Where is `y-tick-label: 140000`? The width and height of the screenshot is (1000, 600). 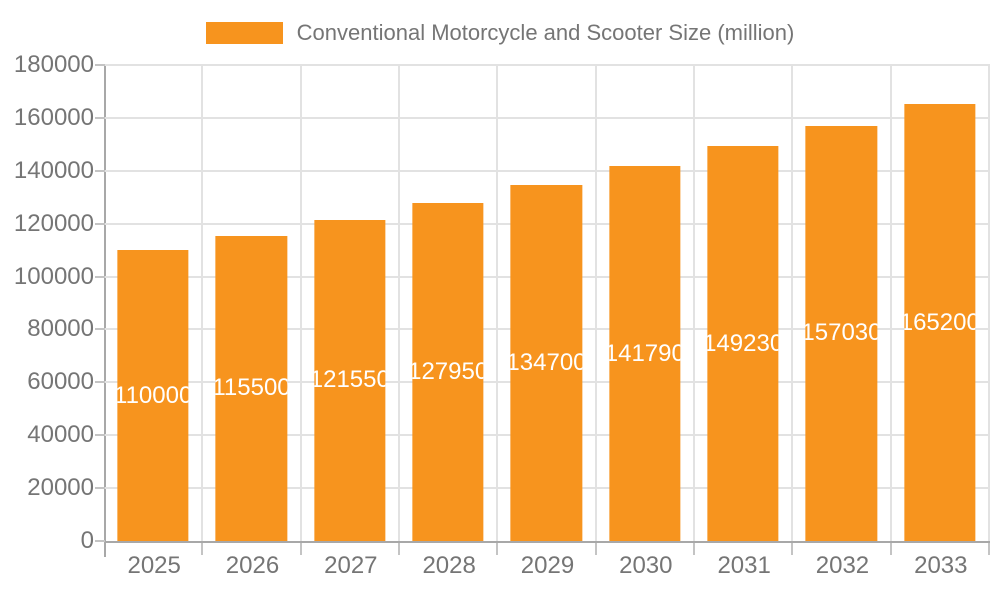 y-tick-label: 140000 is located at coordinates (53, 170).